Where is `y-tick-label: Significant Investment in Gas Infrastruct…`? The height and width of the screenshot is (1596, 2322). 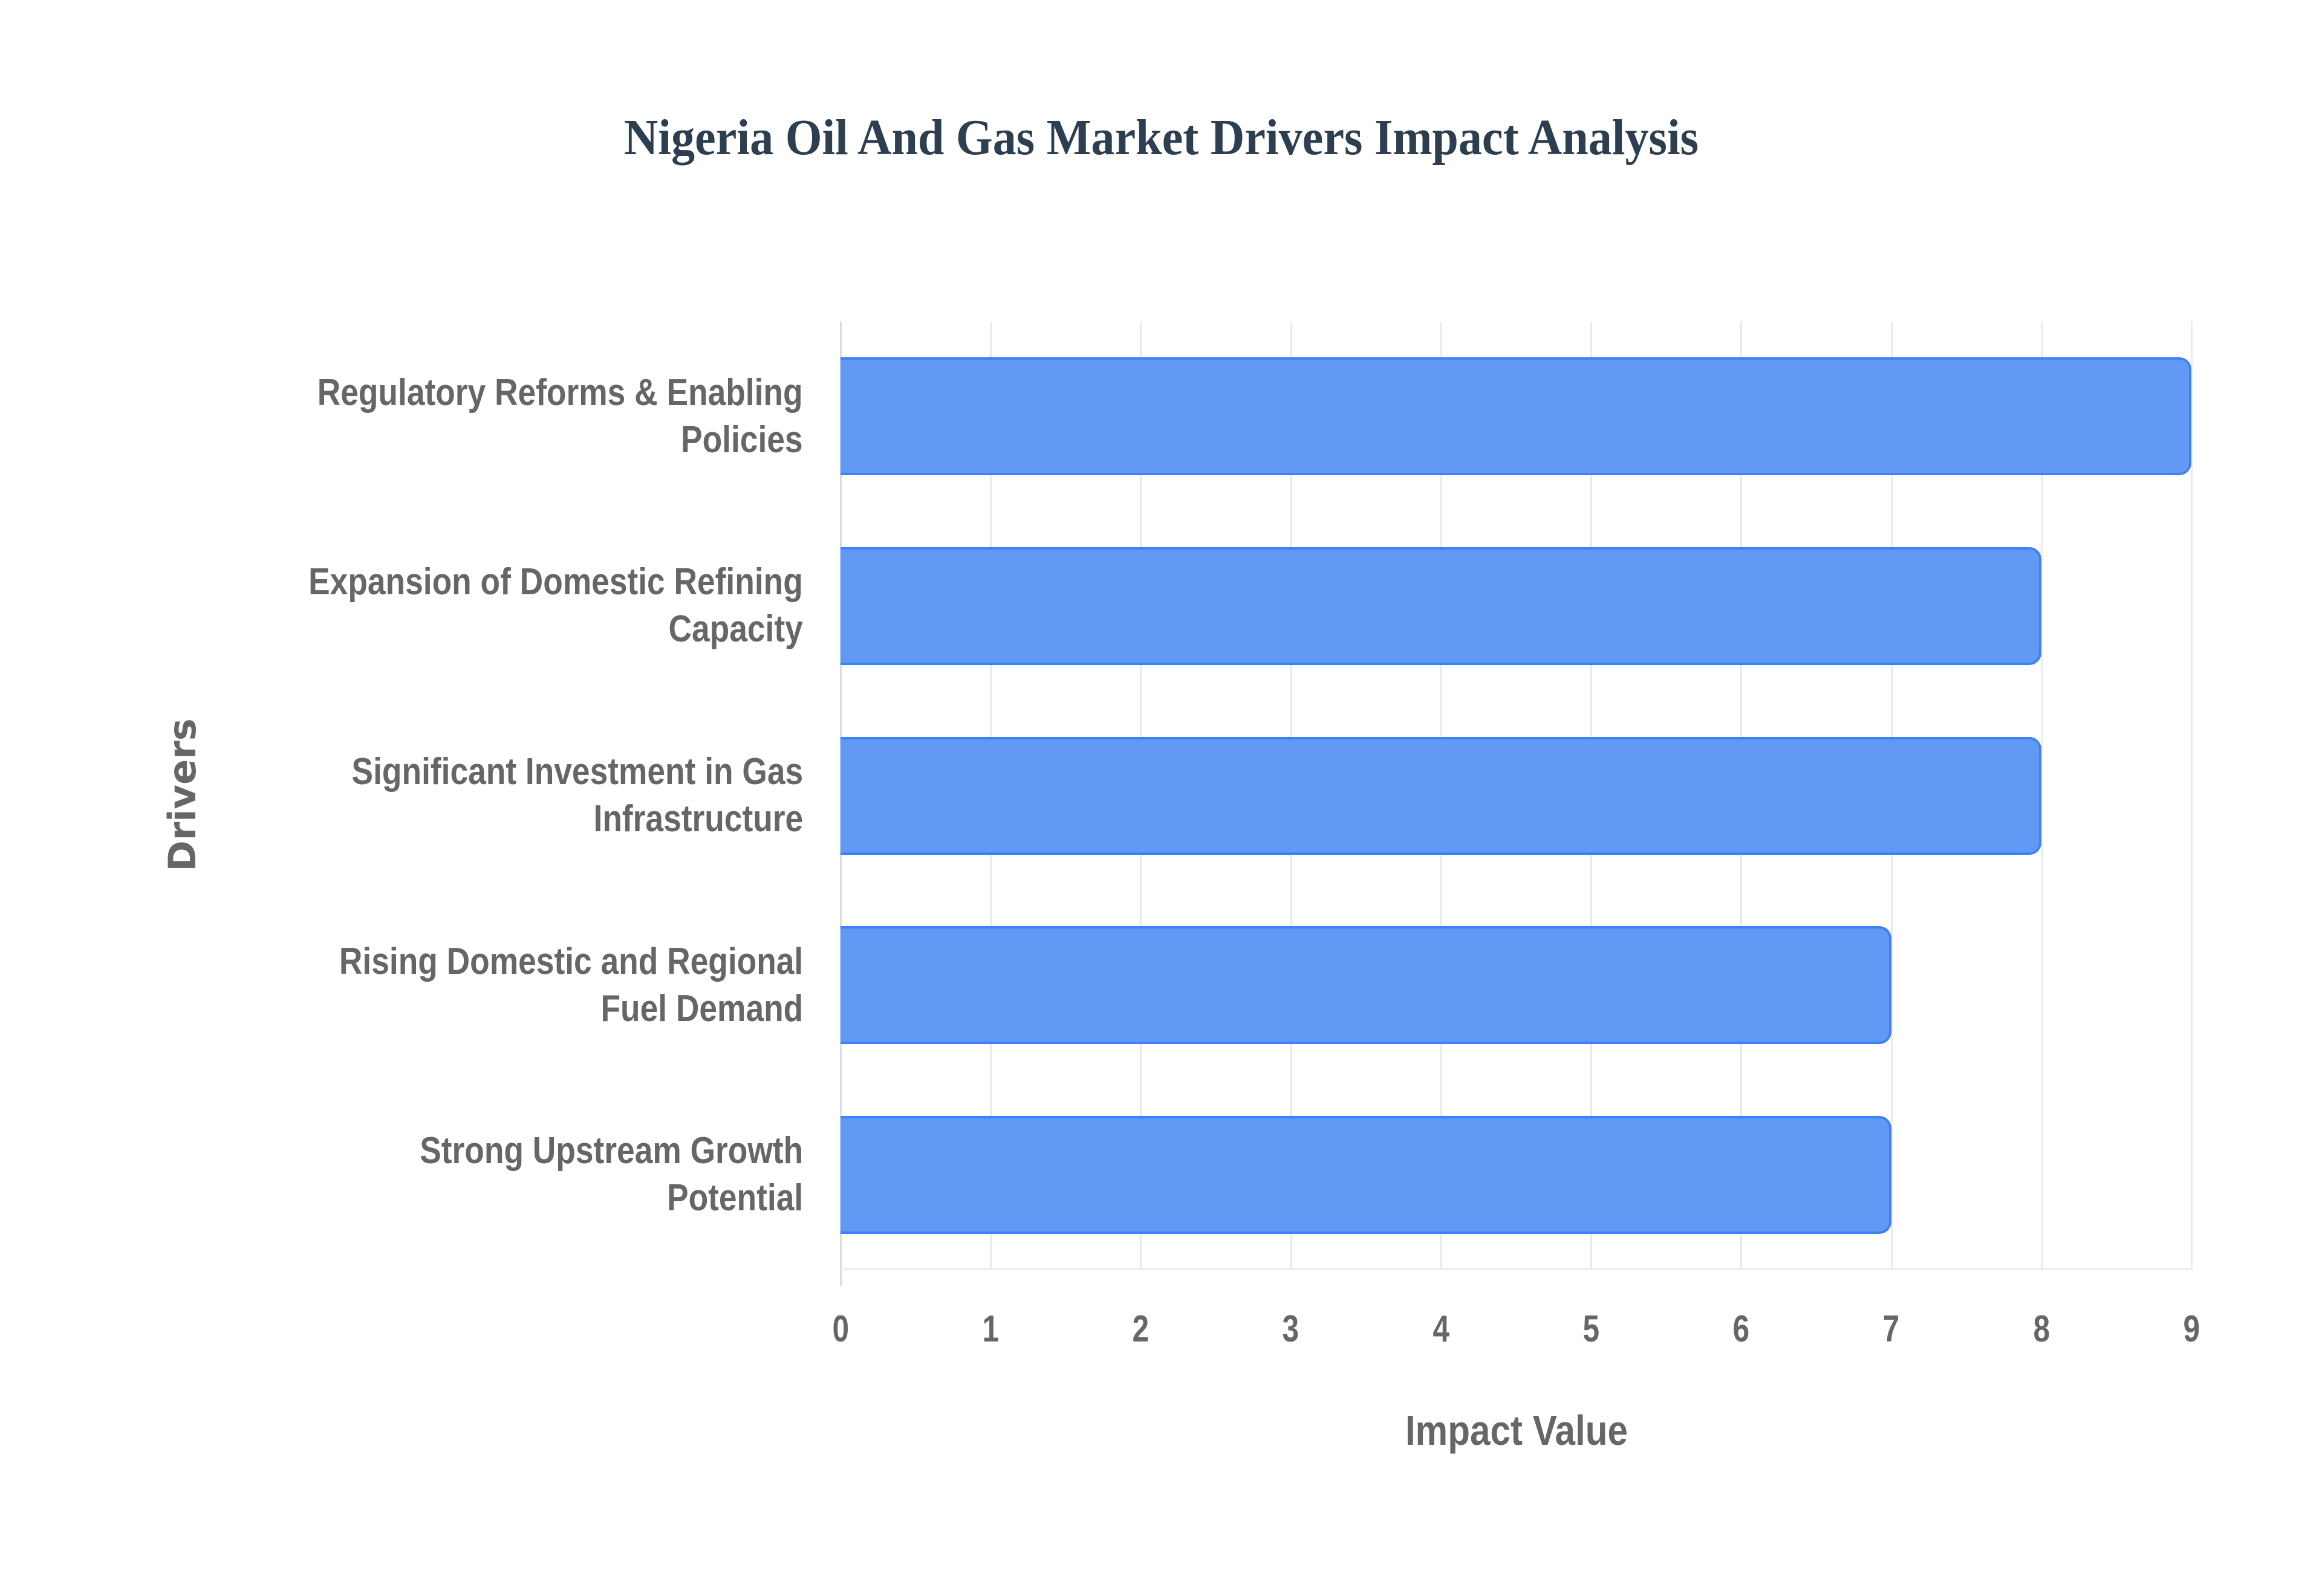 y-tick-label: Significant Investment in Gas Infrastruct… is located at coordinates (577, 795).